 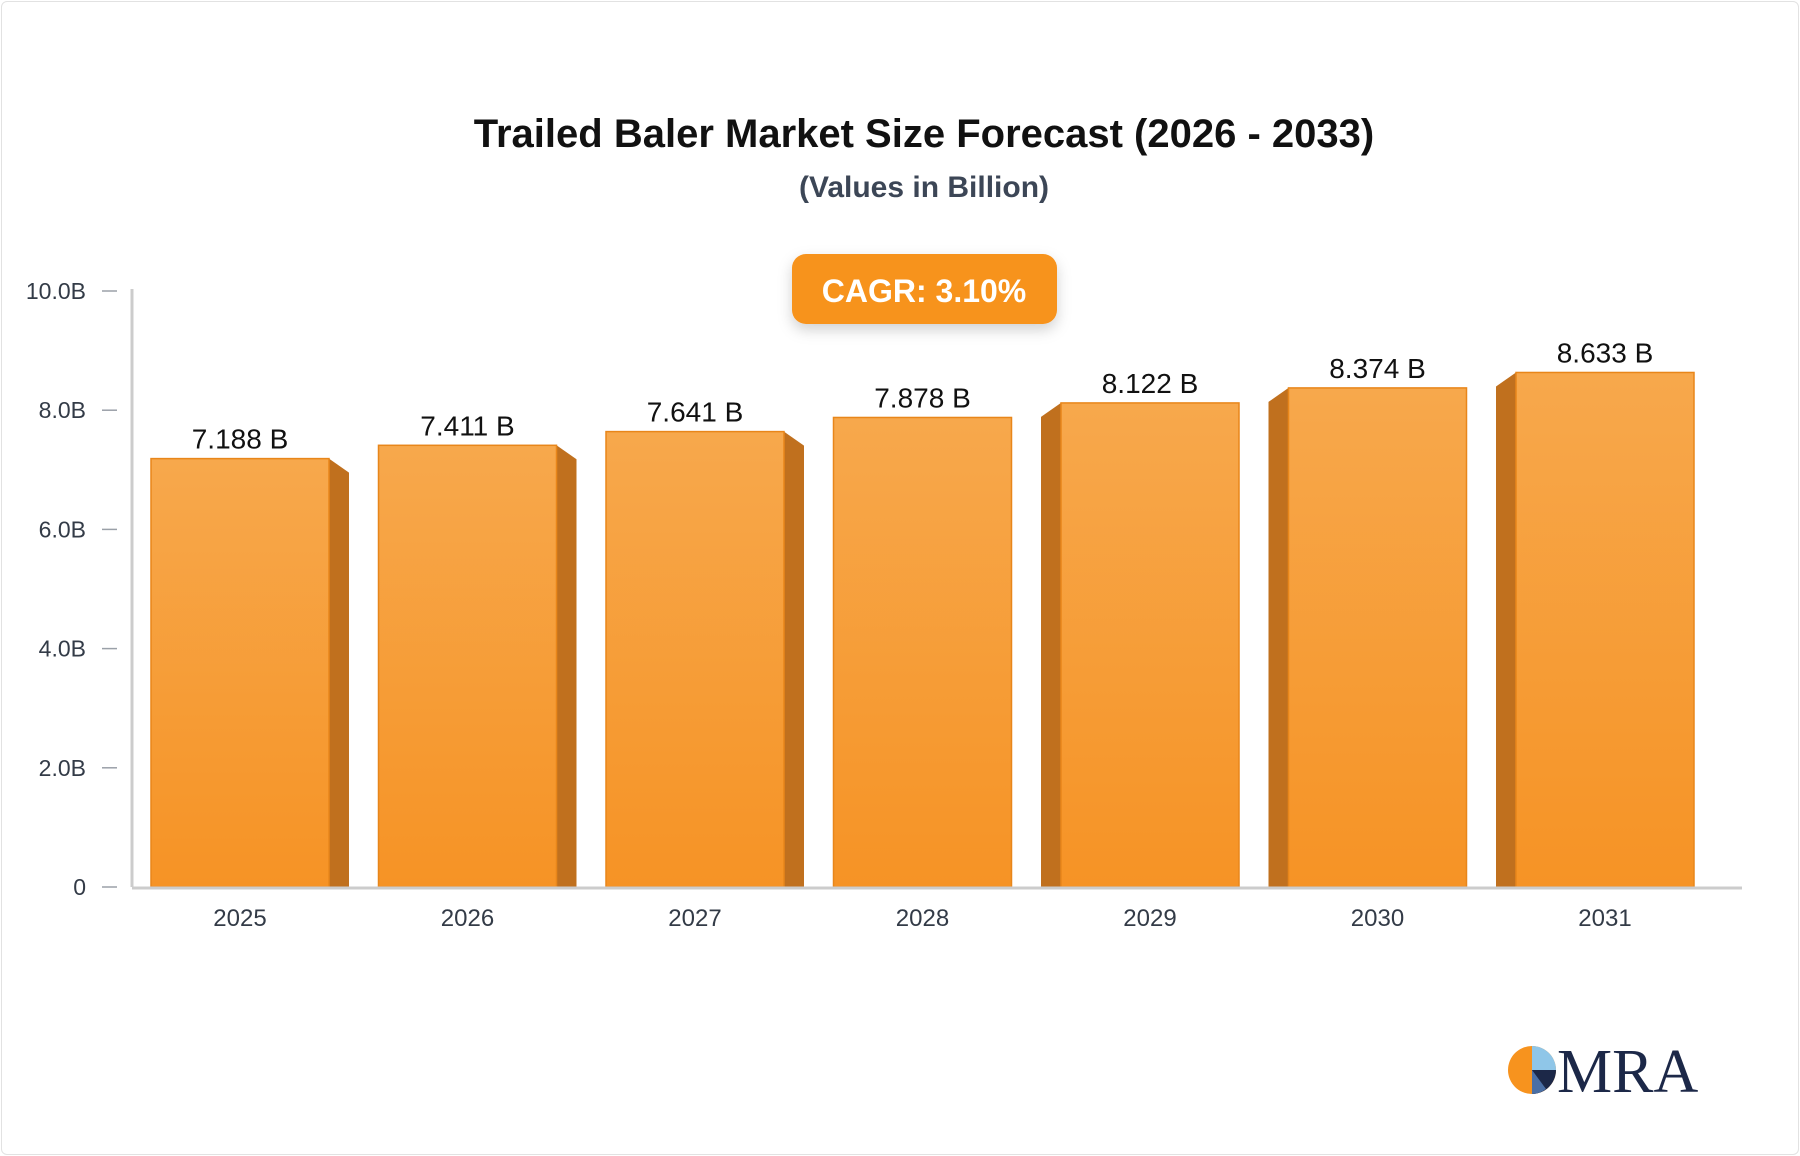 I want to click on bar-2025: 7.188 B, so click(x=249, y=656).